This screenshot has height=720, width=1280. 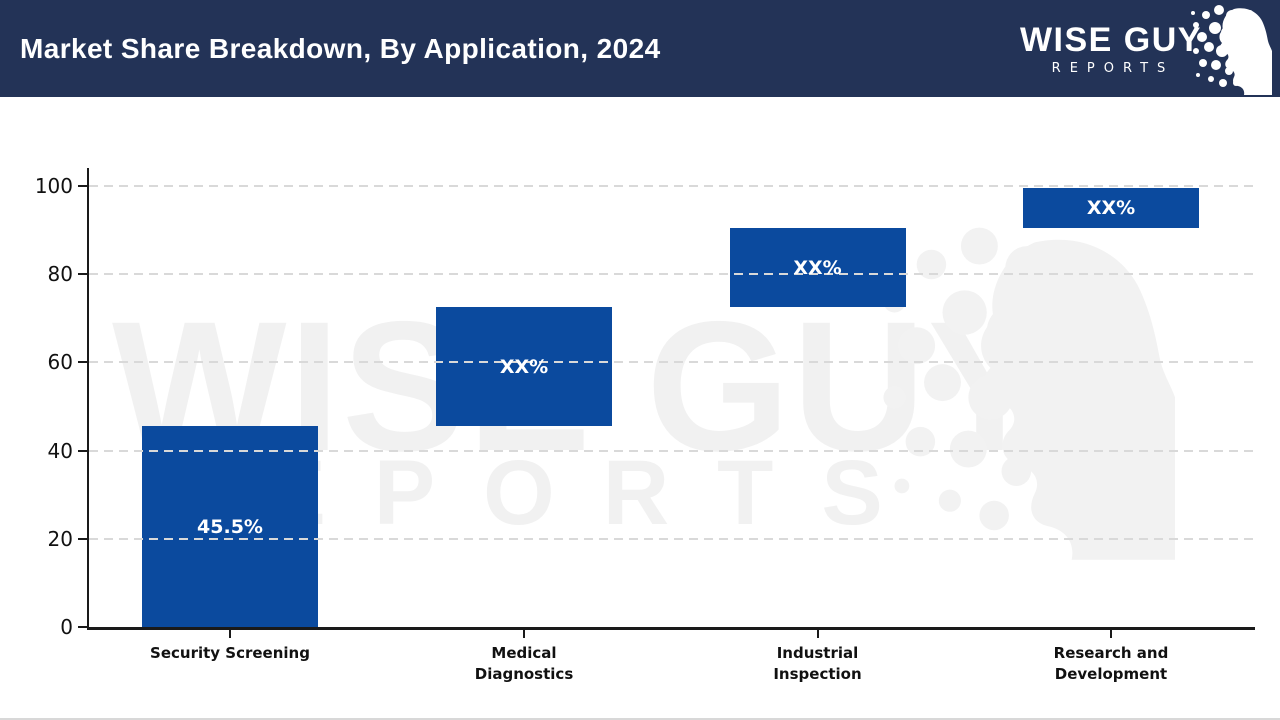 What do you see at coordinates (1231, 49) in the screenshot?
I see `logo-head-icon` at bounding box center [1231, 49].